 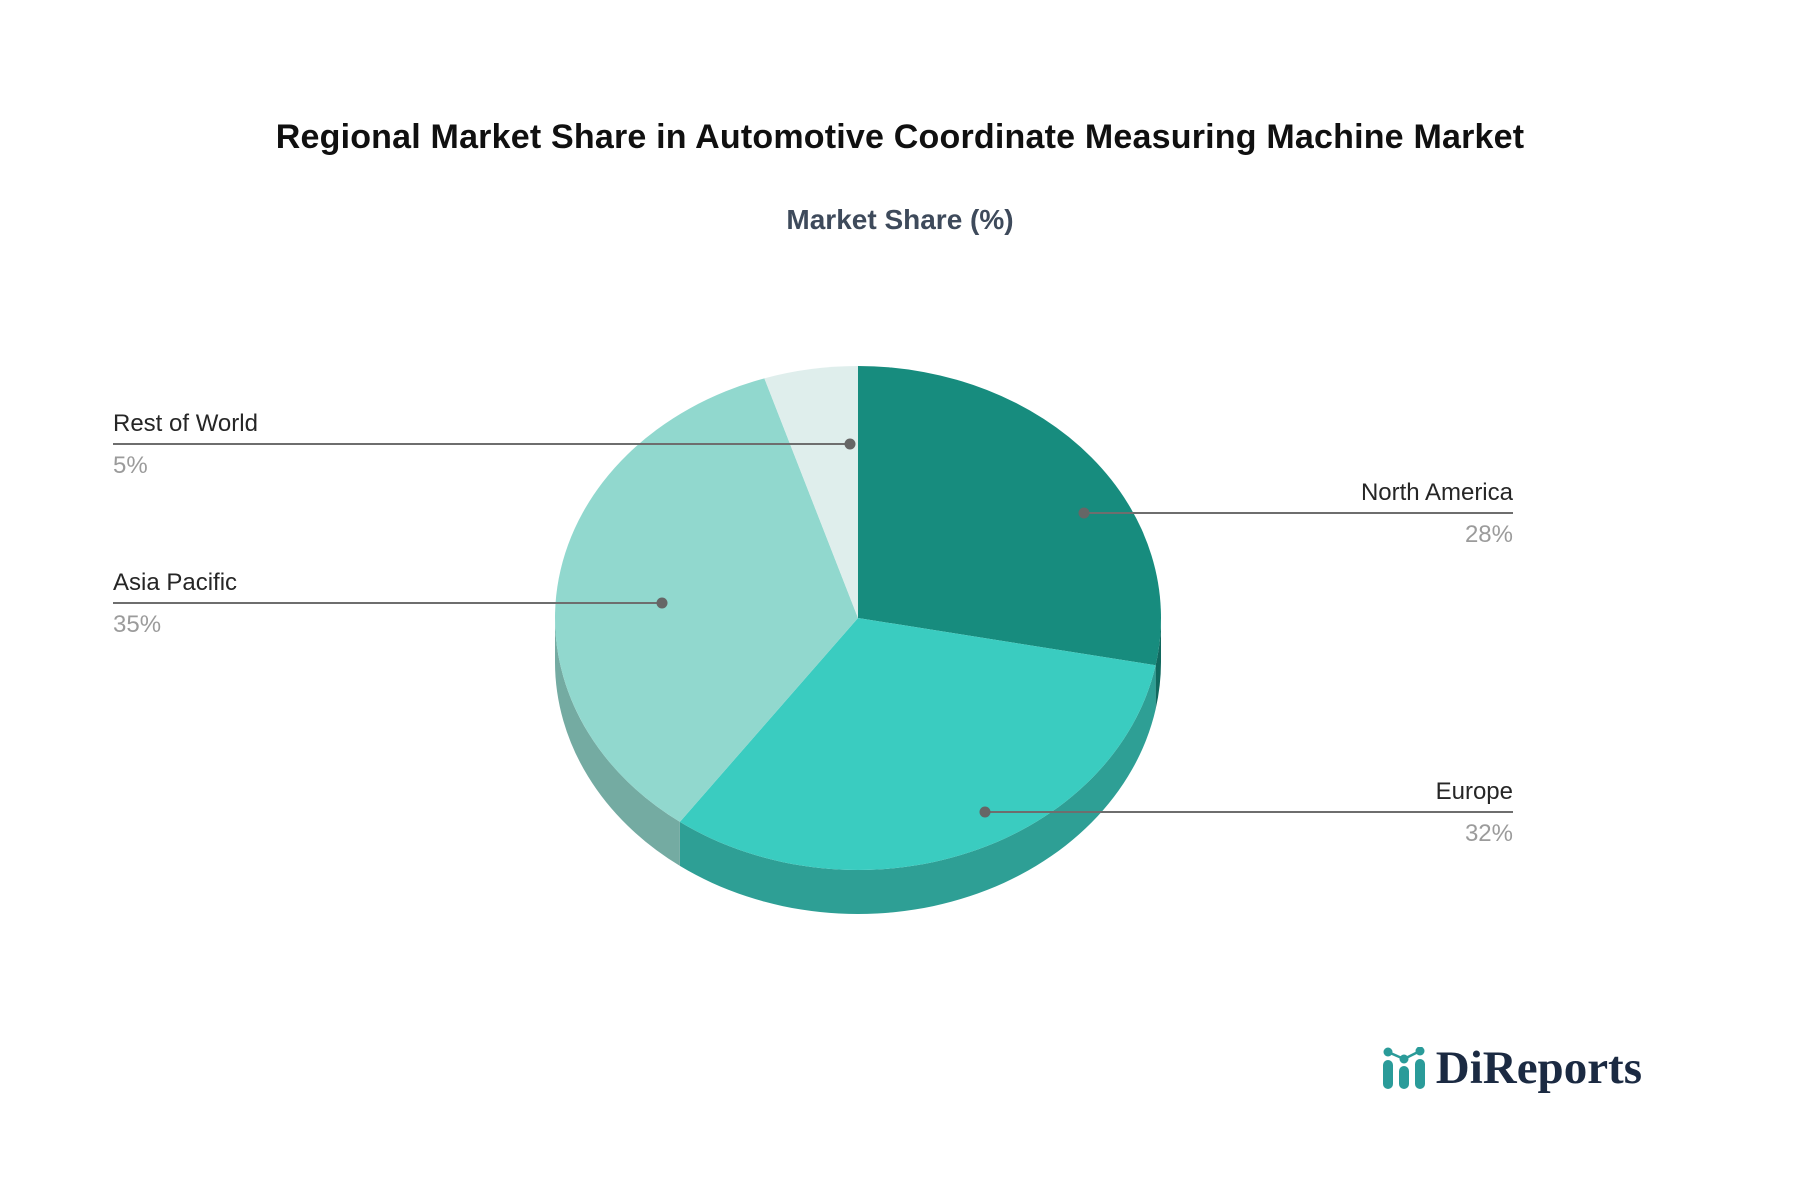 What do you see at coordinates (185, 423) in the screenshot?
I see `slice-label-rest-of-world: Rest of World` at bounding box center [185, 423].